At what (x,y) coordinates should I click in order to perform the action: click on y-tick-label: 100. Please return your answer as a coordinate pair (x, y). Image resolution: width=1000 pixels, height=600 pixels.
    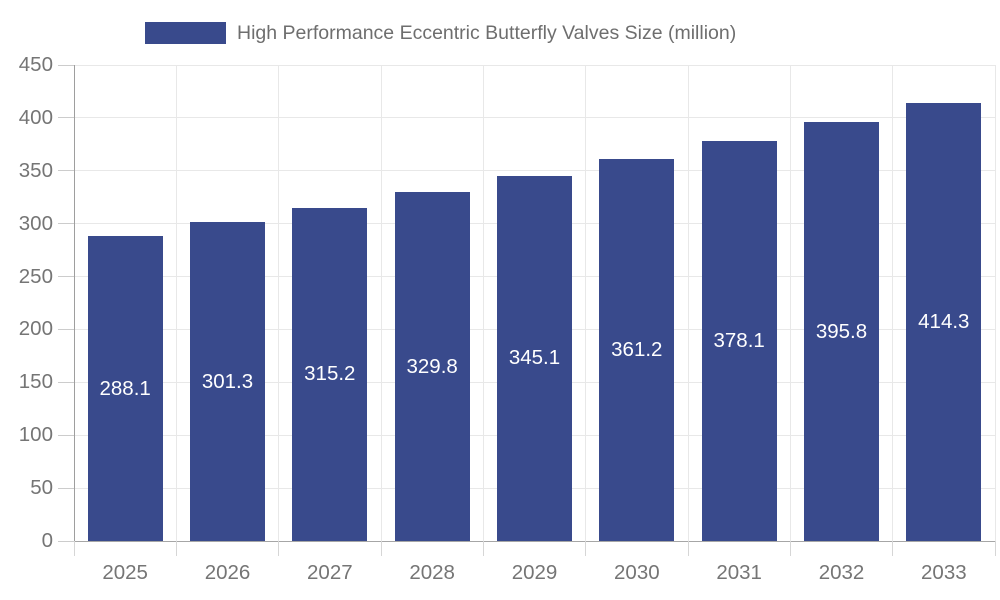
    Looking at the image, I should click on (35, 435).